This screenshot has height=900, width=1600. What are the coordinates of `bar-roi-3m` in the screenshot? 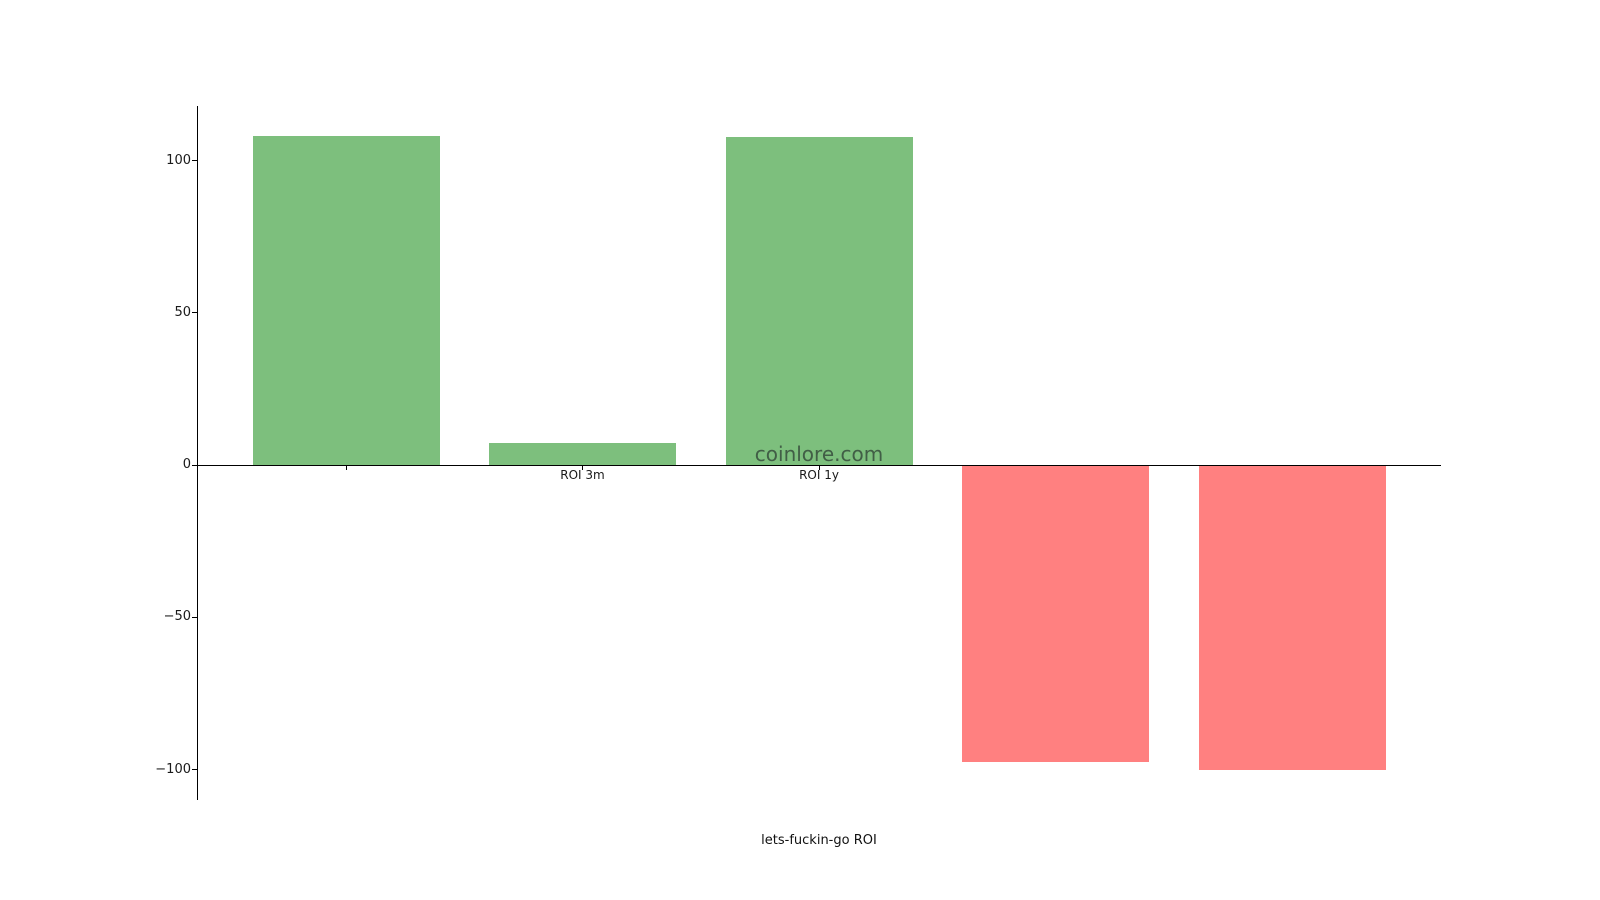 It's located at (582, 454).